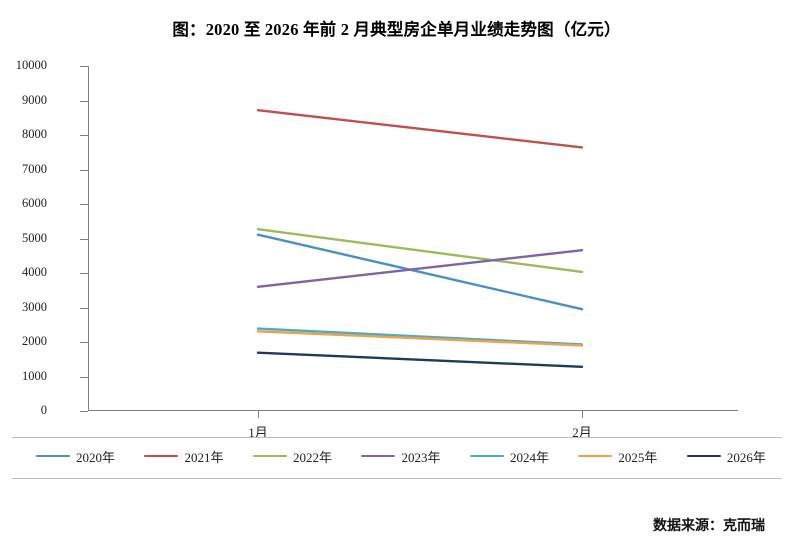 This screenshot has height=555, width=793. I want to click on legend-label: 2026年, so click(746, 457).